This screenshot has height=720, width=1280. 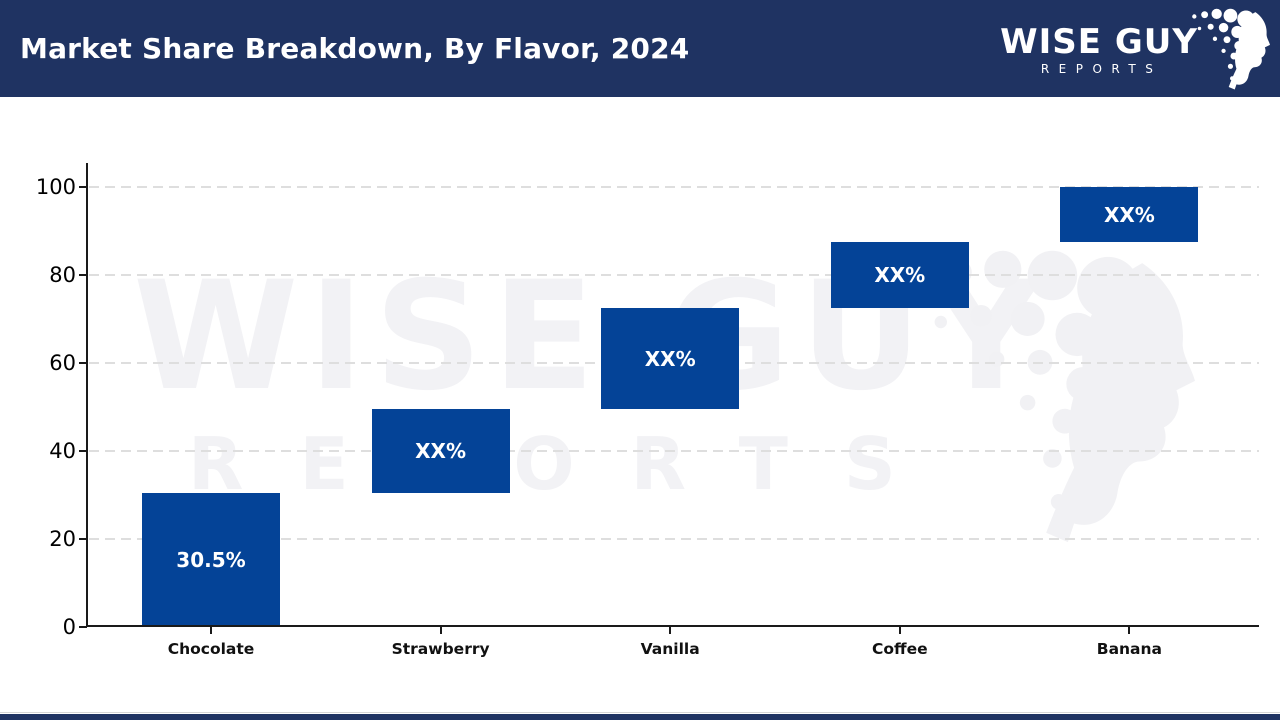 I want to click on footer-bar, so click(x=640, y=717).